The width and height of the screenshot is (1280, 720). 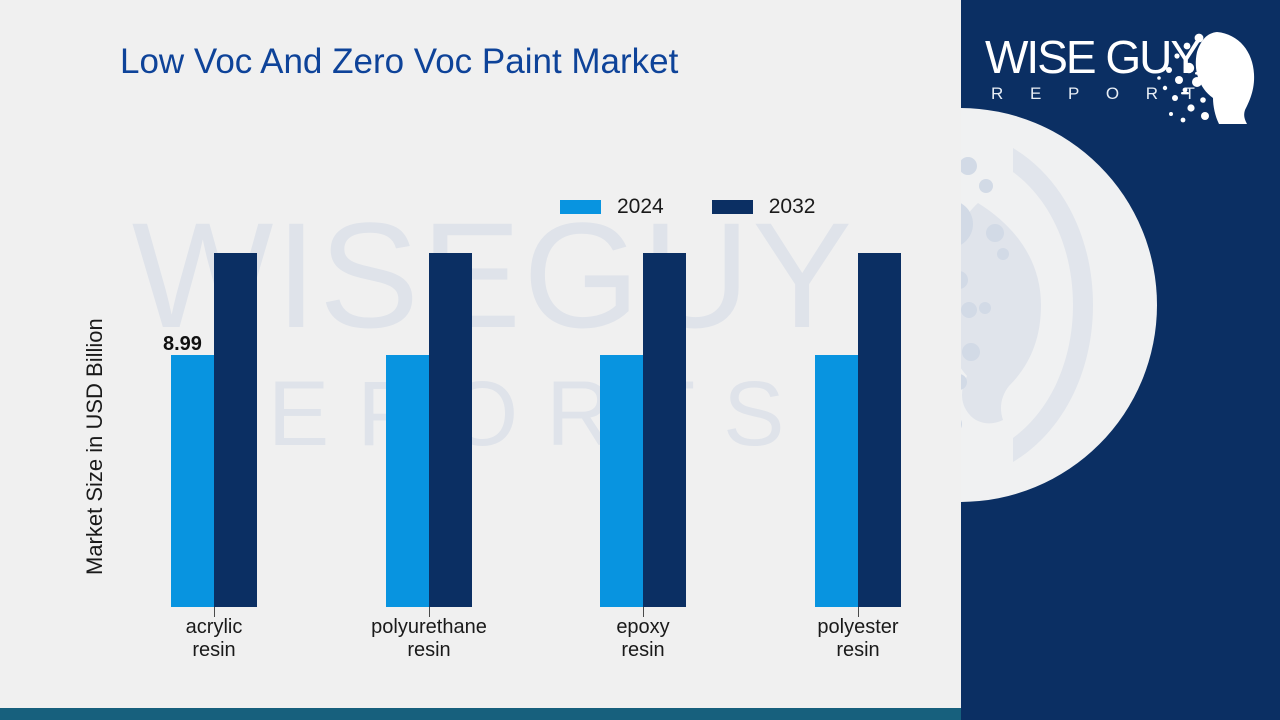 What do you see at coordinates (858, 638) in the screenshot?
I see `x-axis-label-polyester-resin: polyester resin` at bounding box center [858, 638].